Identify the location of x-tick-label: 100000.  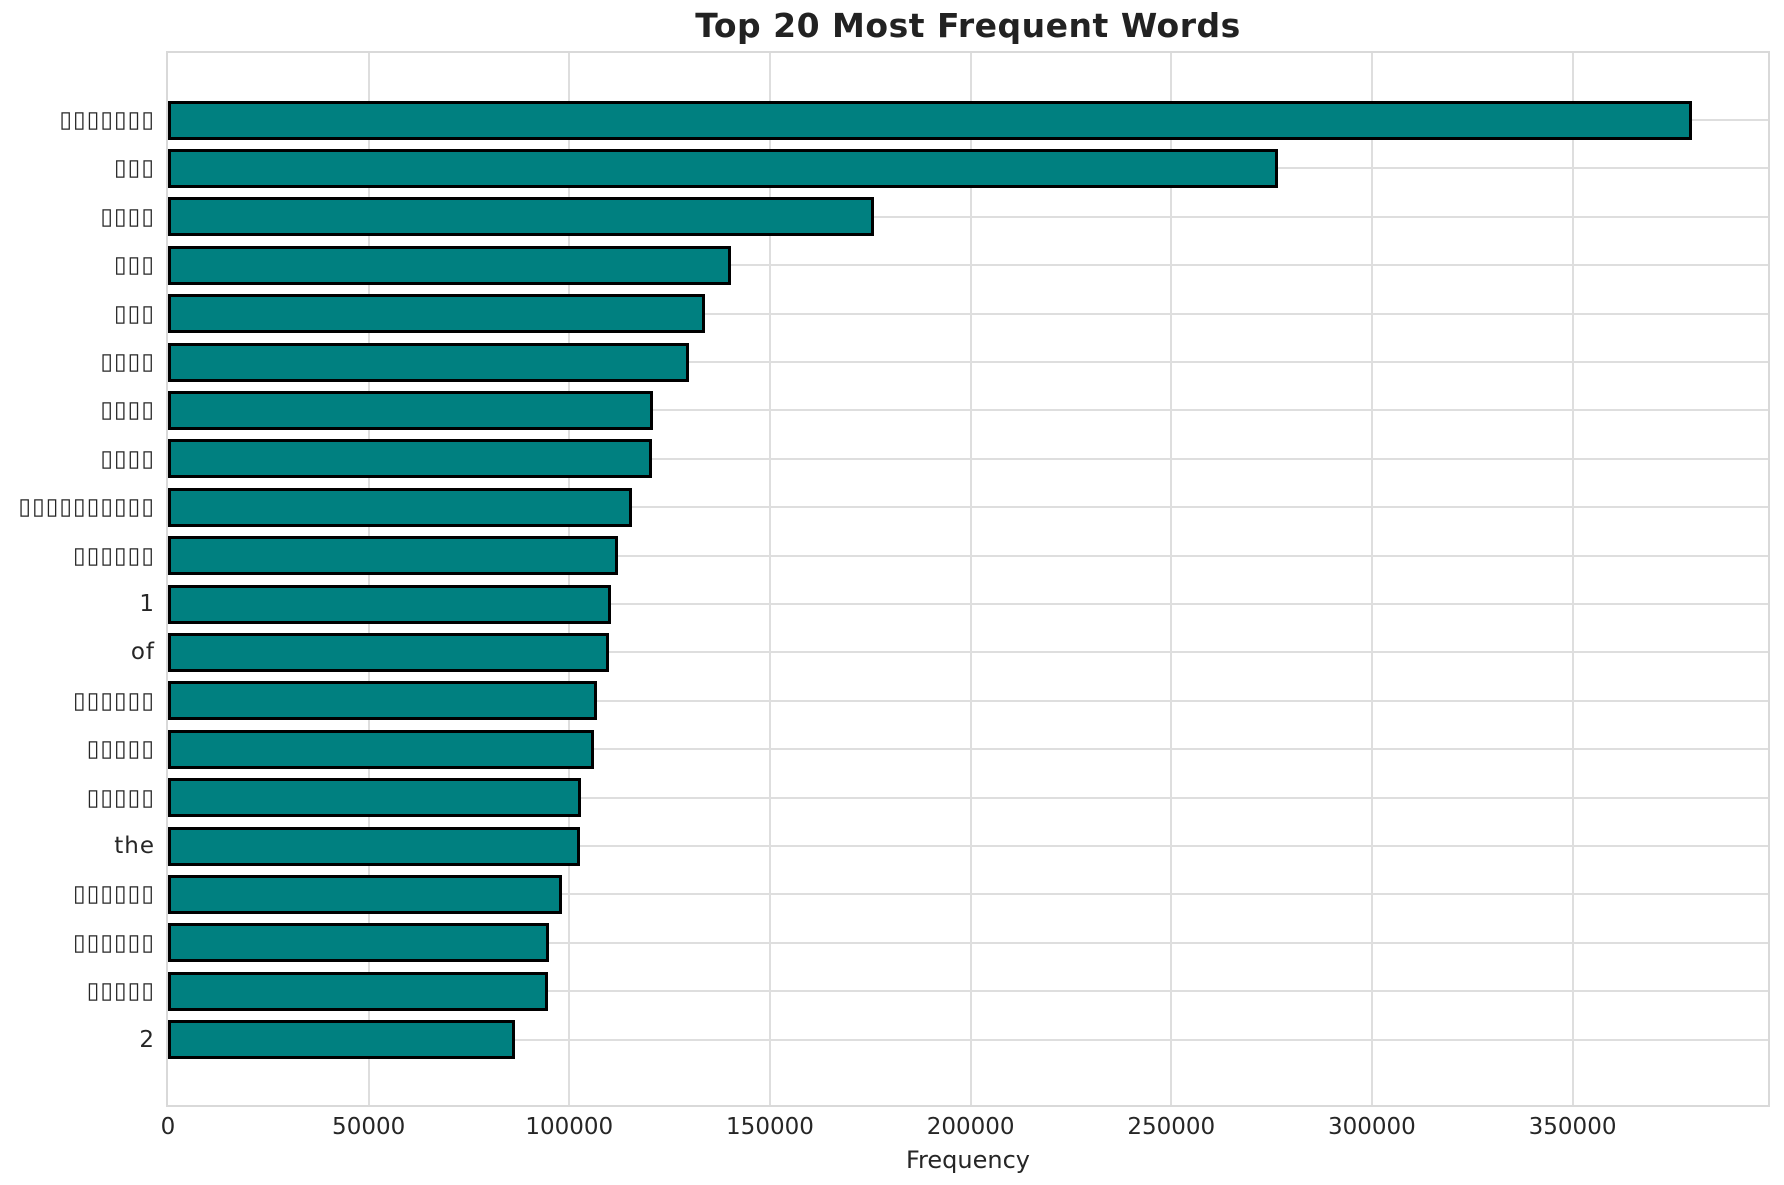
(569, 1127).